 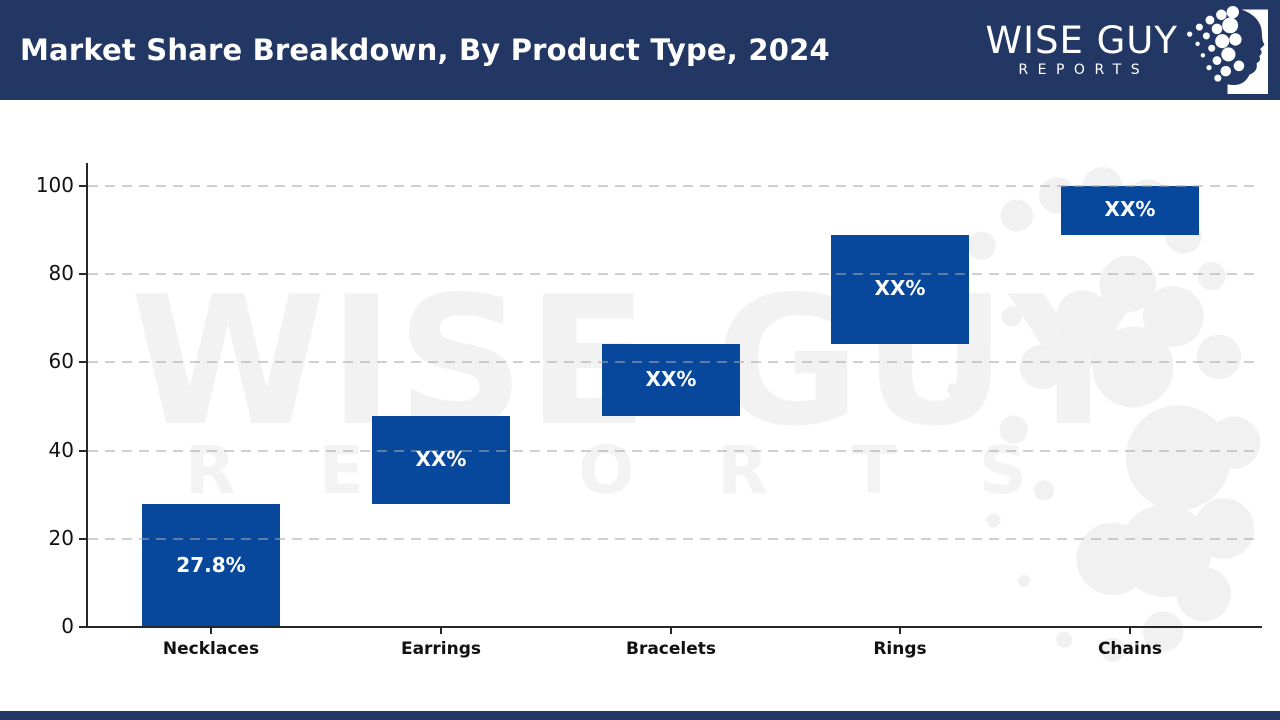 What do you see at coordinates (67, 626) in the screenshot?
I see `y-tick-label: 0` at bounding box center [67, 626].